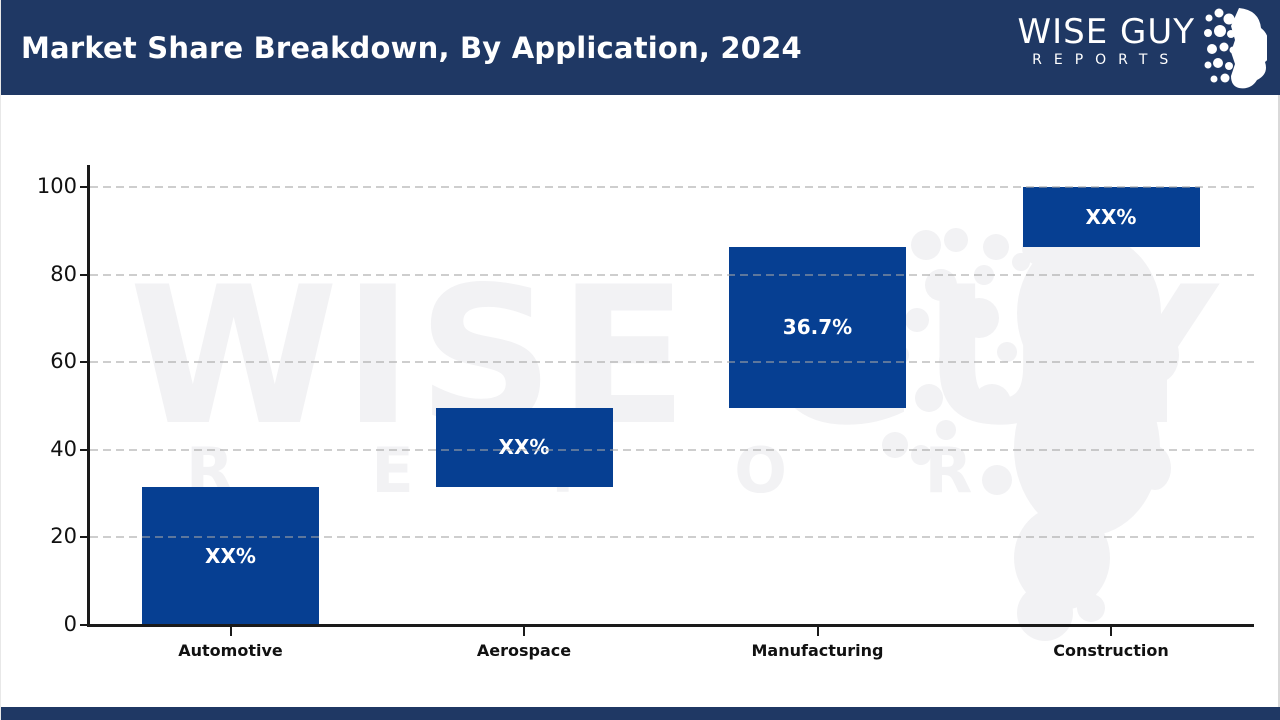 The image size is (1280, 720). What do you see at coordinates (63, 536) in the screenshot?
I see `y-axis-tick-label: 20` at bounding box center [63, 536].